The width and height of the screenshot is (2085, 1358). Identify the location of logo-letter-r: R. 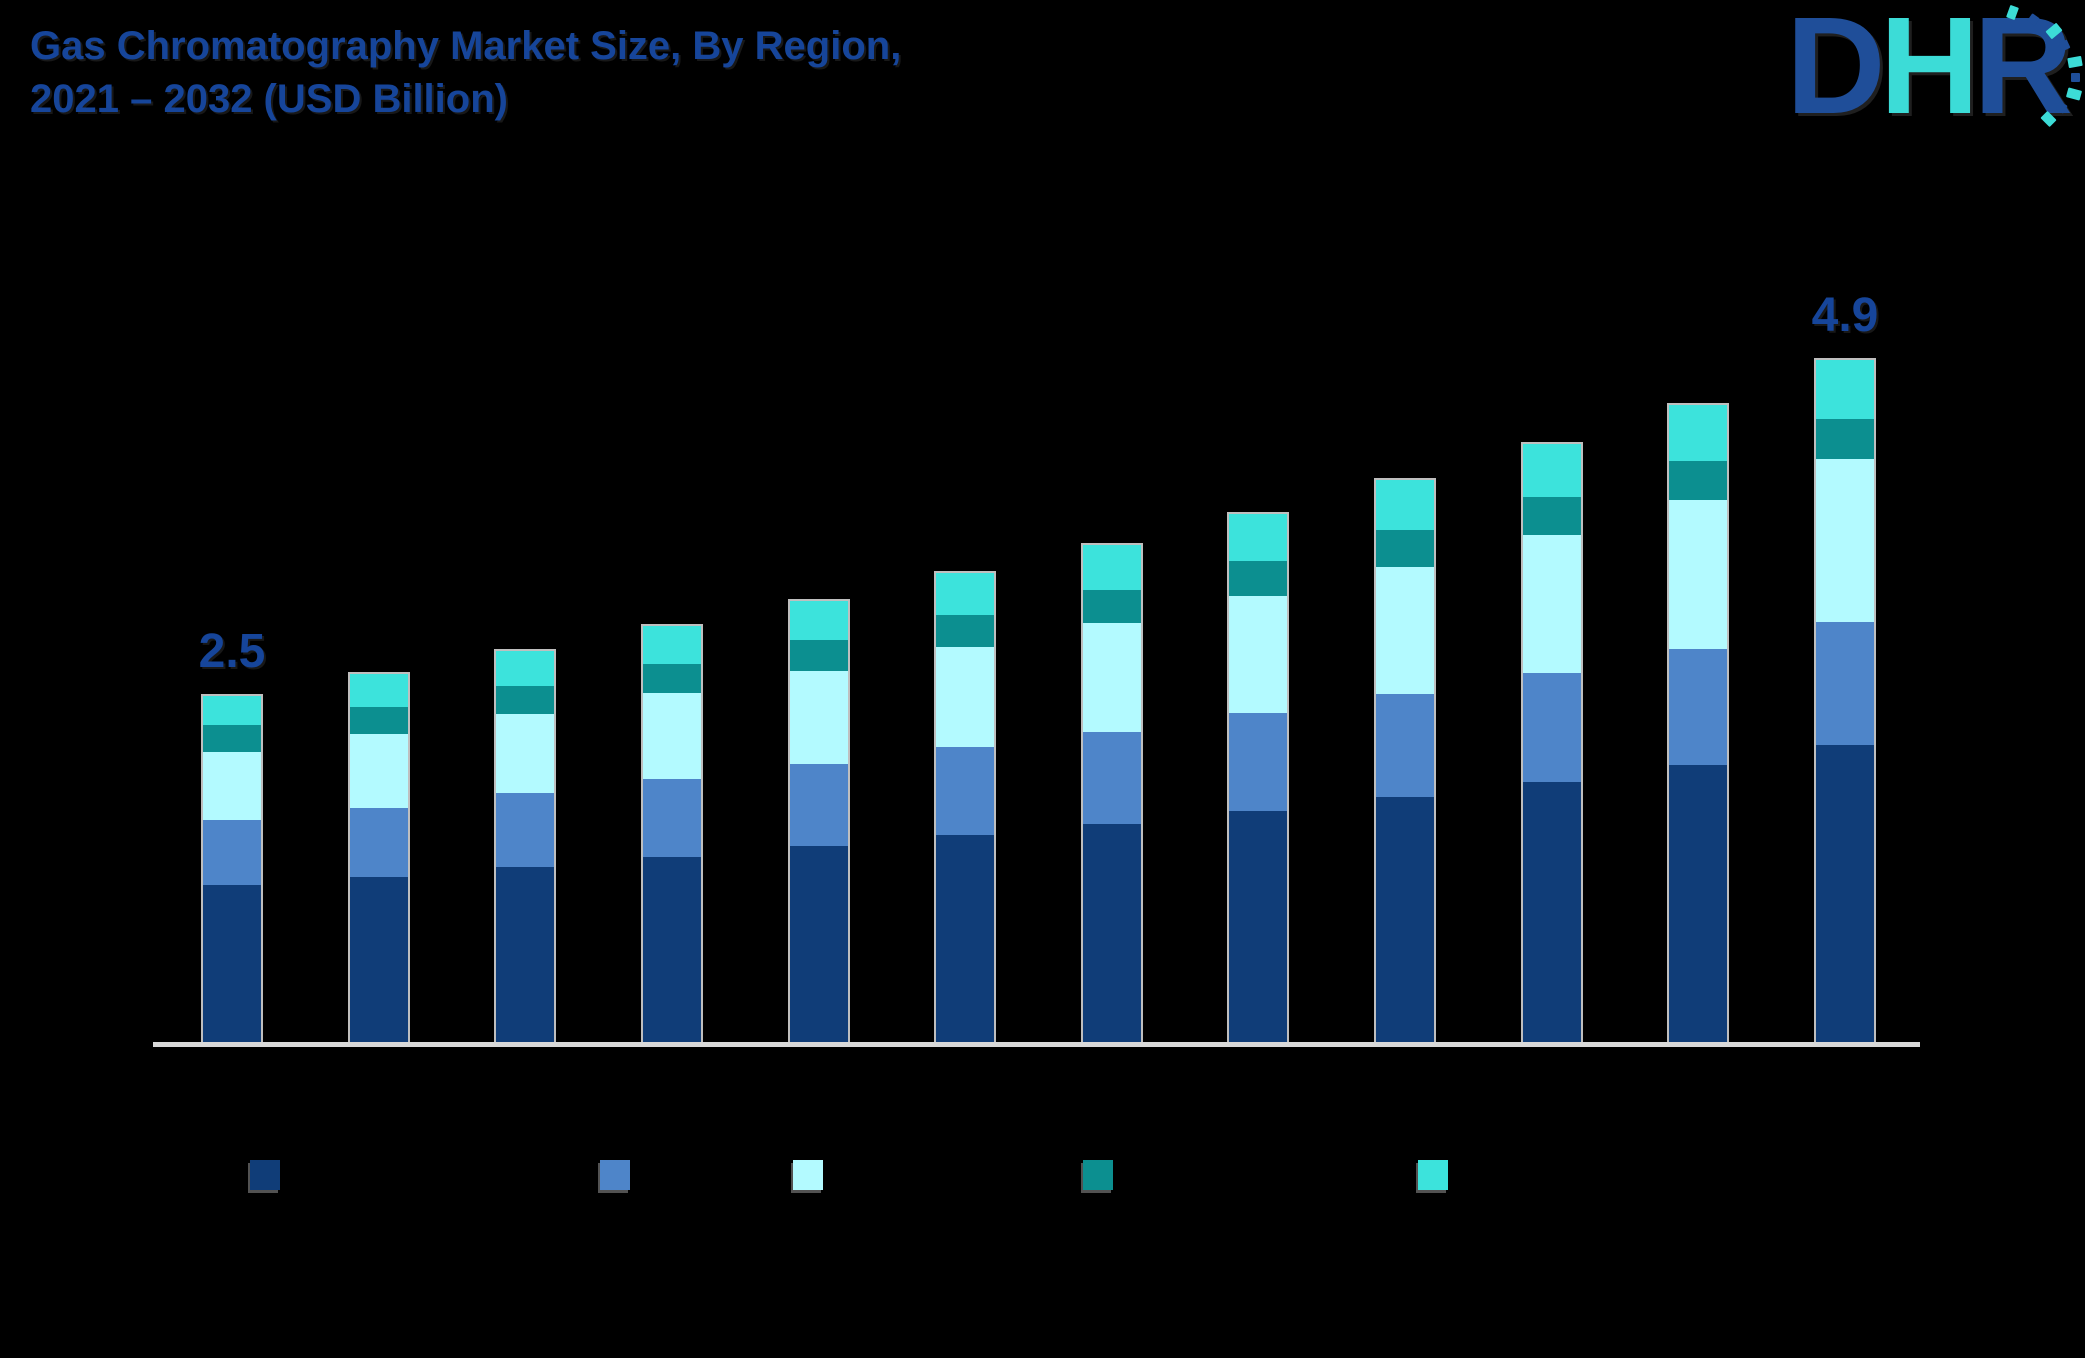
(2023, 71).